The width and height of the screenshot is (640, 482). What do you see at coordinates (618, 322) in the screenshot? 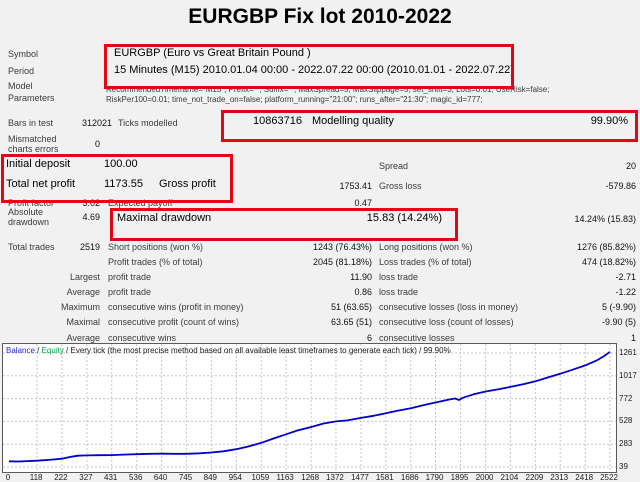
I see `maximal-consecutive-loss-value: -9.90 (5)` at bounding box center [618, 322].